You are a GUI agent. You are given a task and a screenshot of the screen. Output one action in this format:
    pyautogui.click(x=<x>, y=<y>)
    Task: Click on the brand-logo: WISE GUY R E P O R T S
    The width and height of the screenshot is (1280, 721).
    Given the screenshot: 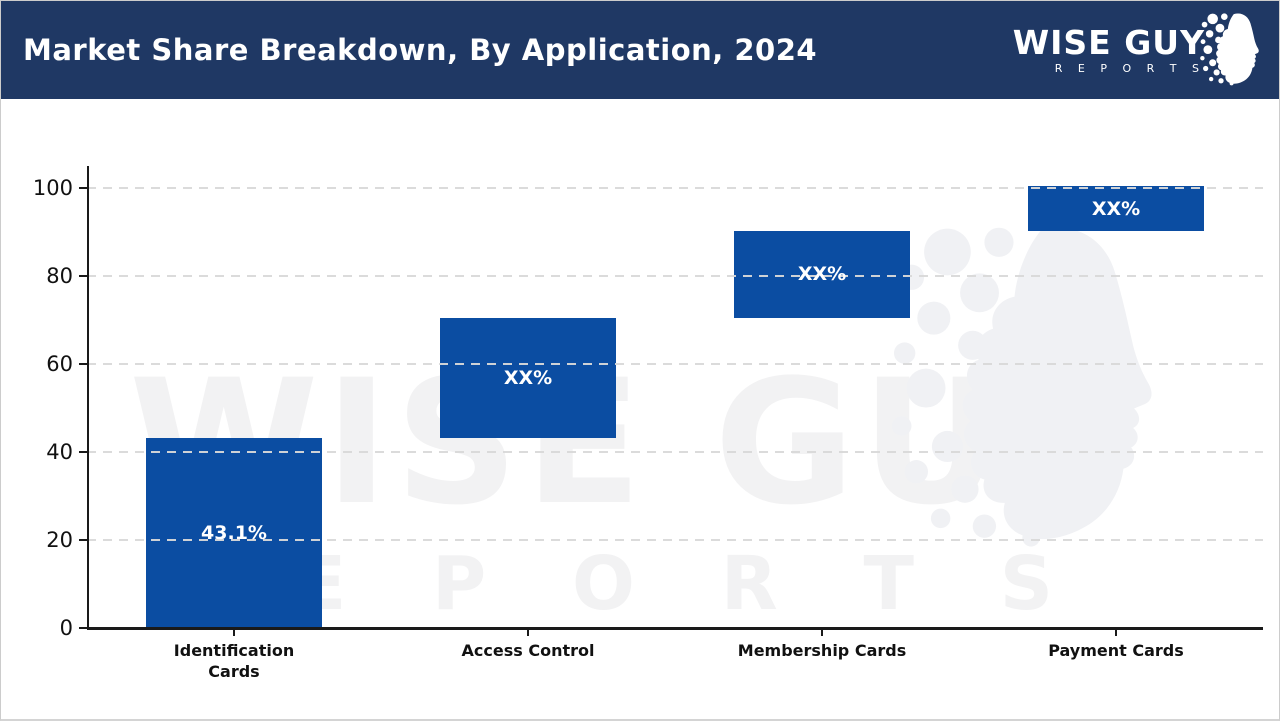 What is the action you would take?
    pyautogui.click(x=1139, y=50)
    